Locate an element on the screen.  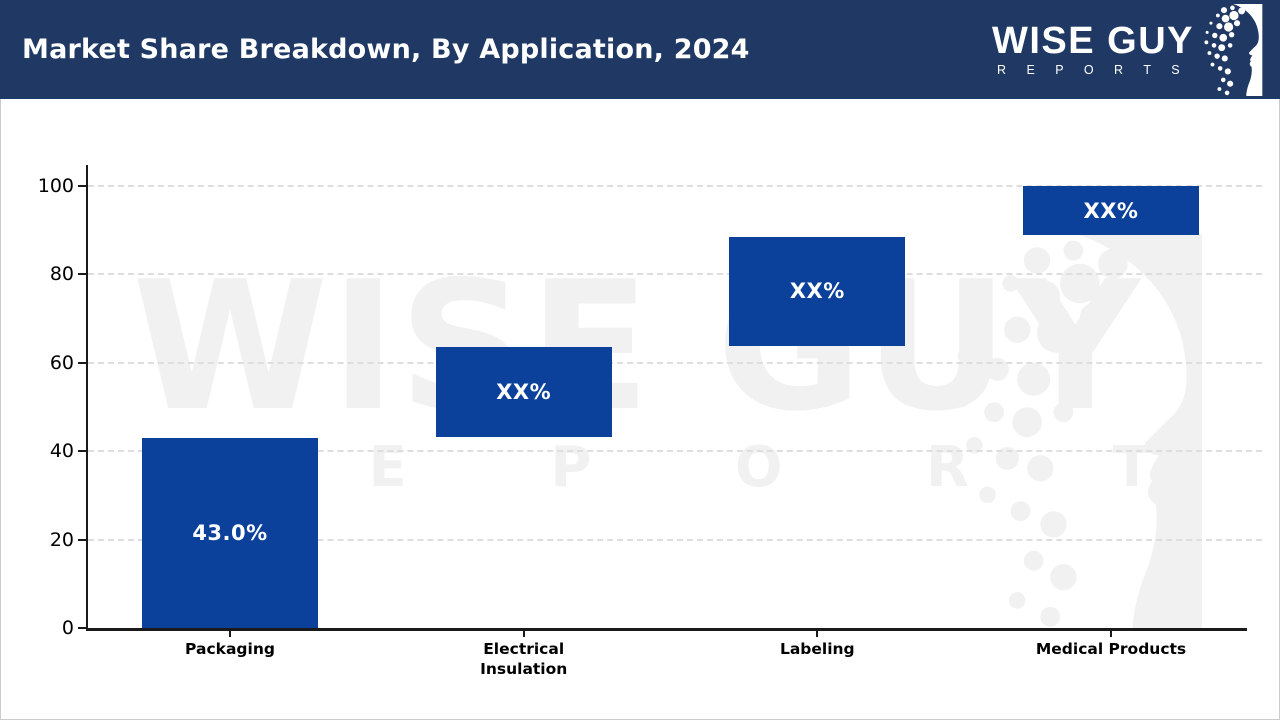
y-tick-label: 20 is located at coordinates (61, 539).